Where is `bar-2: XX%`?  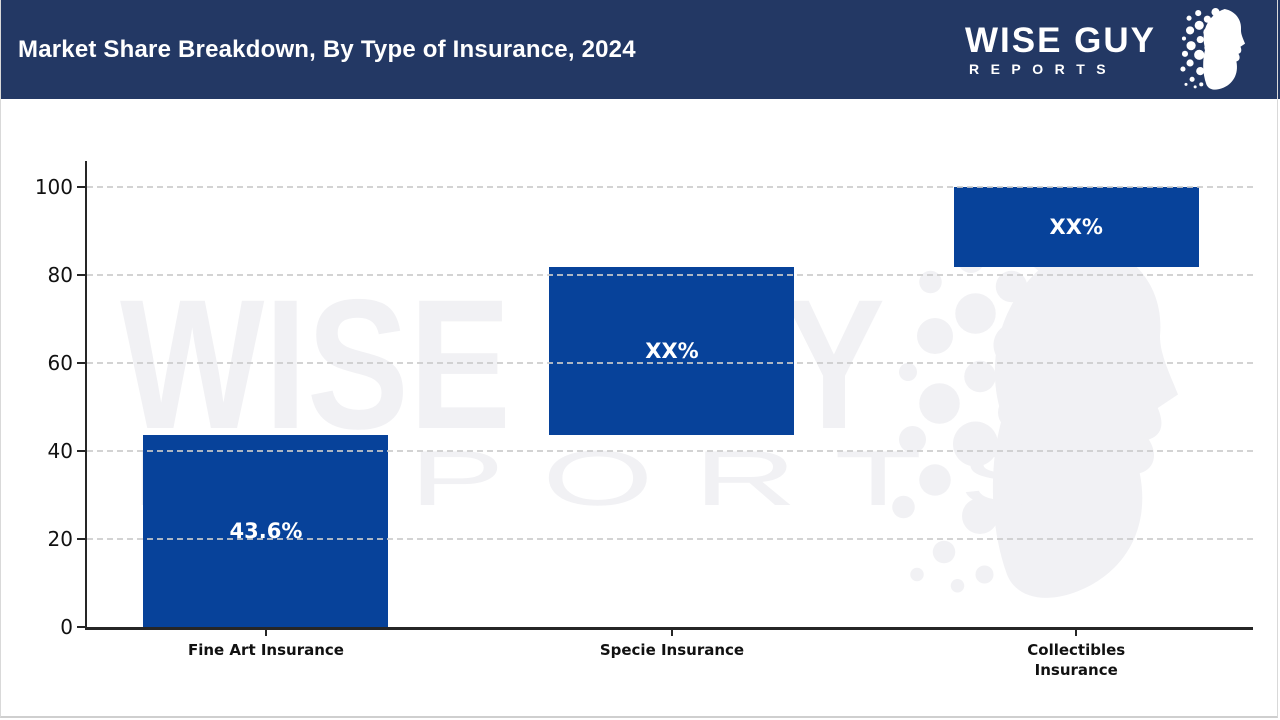
bar-2: XX% is located at coordinates (672, 351).